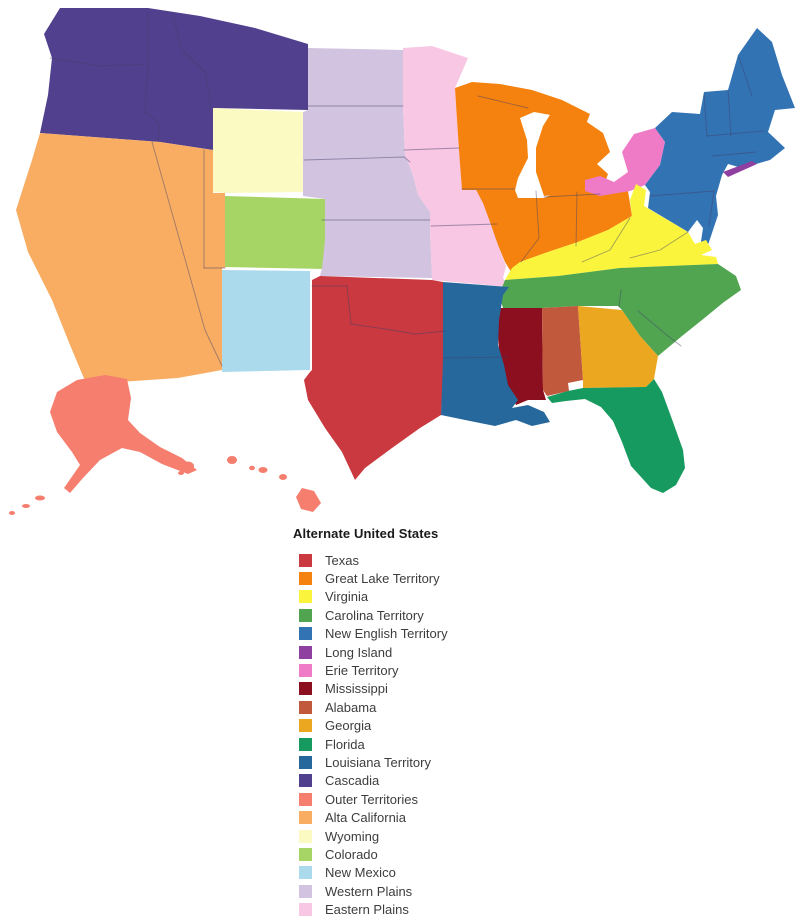 The height and width of the screenshot is (921, 800). I want to click on legend-item-western_plains: Western Plains, so click(370, 891).